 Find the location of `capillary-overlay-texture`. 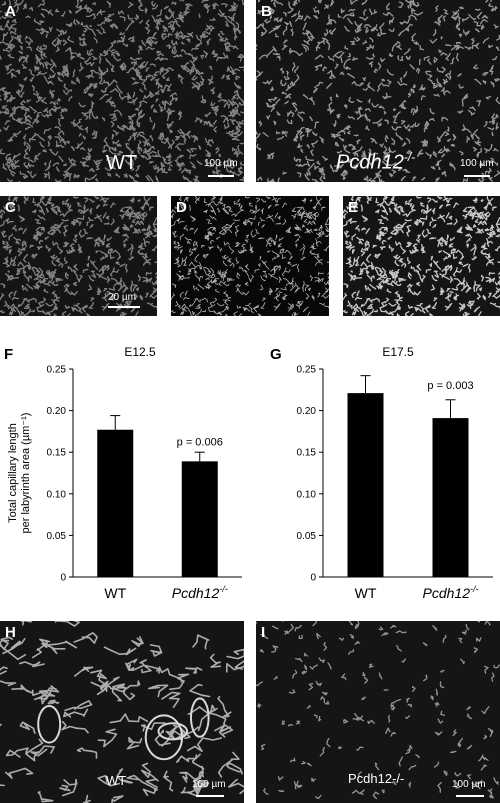

capillary-overlay-texture is located at coordinates (421, 256).